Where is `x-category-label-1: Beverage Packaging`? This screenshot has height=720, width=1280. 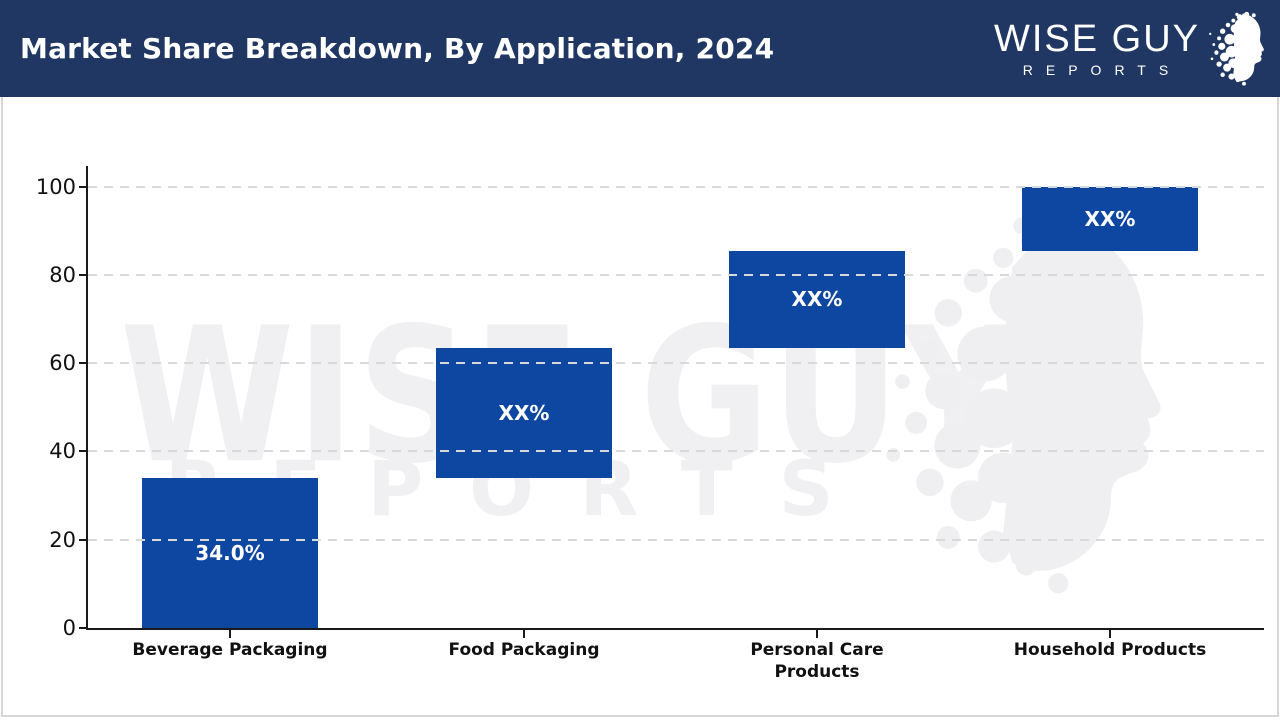
x-category-label-1: Beverage Packaging is located at coordinates (230, 650).